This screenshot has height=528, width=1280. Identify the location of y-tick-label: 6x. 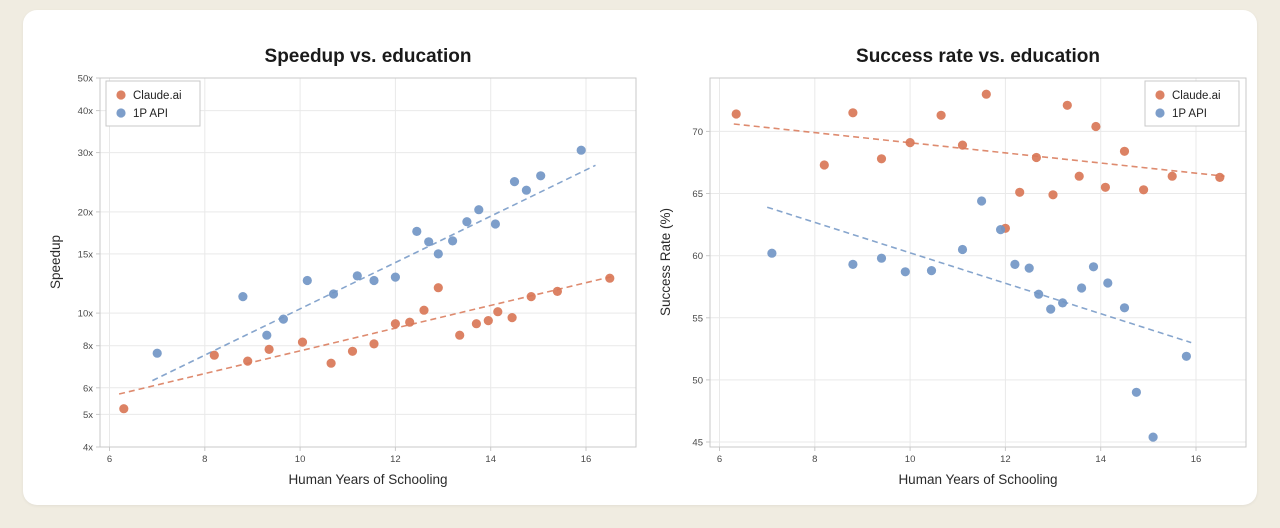
(88, 388).